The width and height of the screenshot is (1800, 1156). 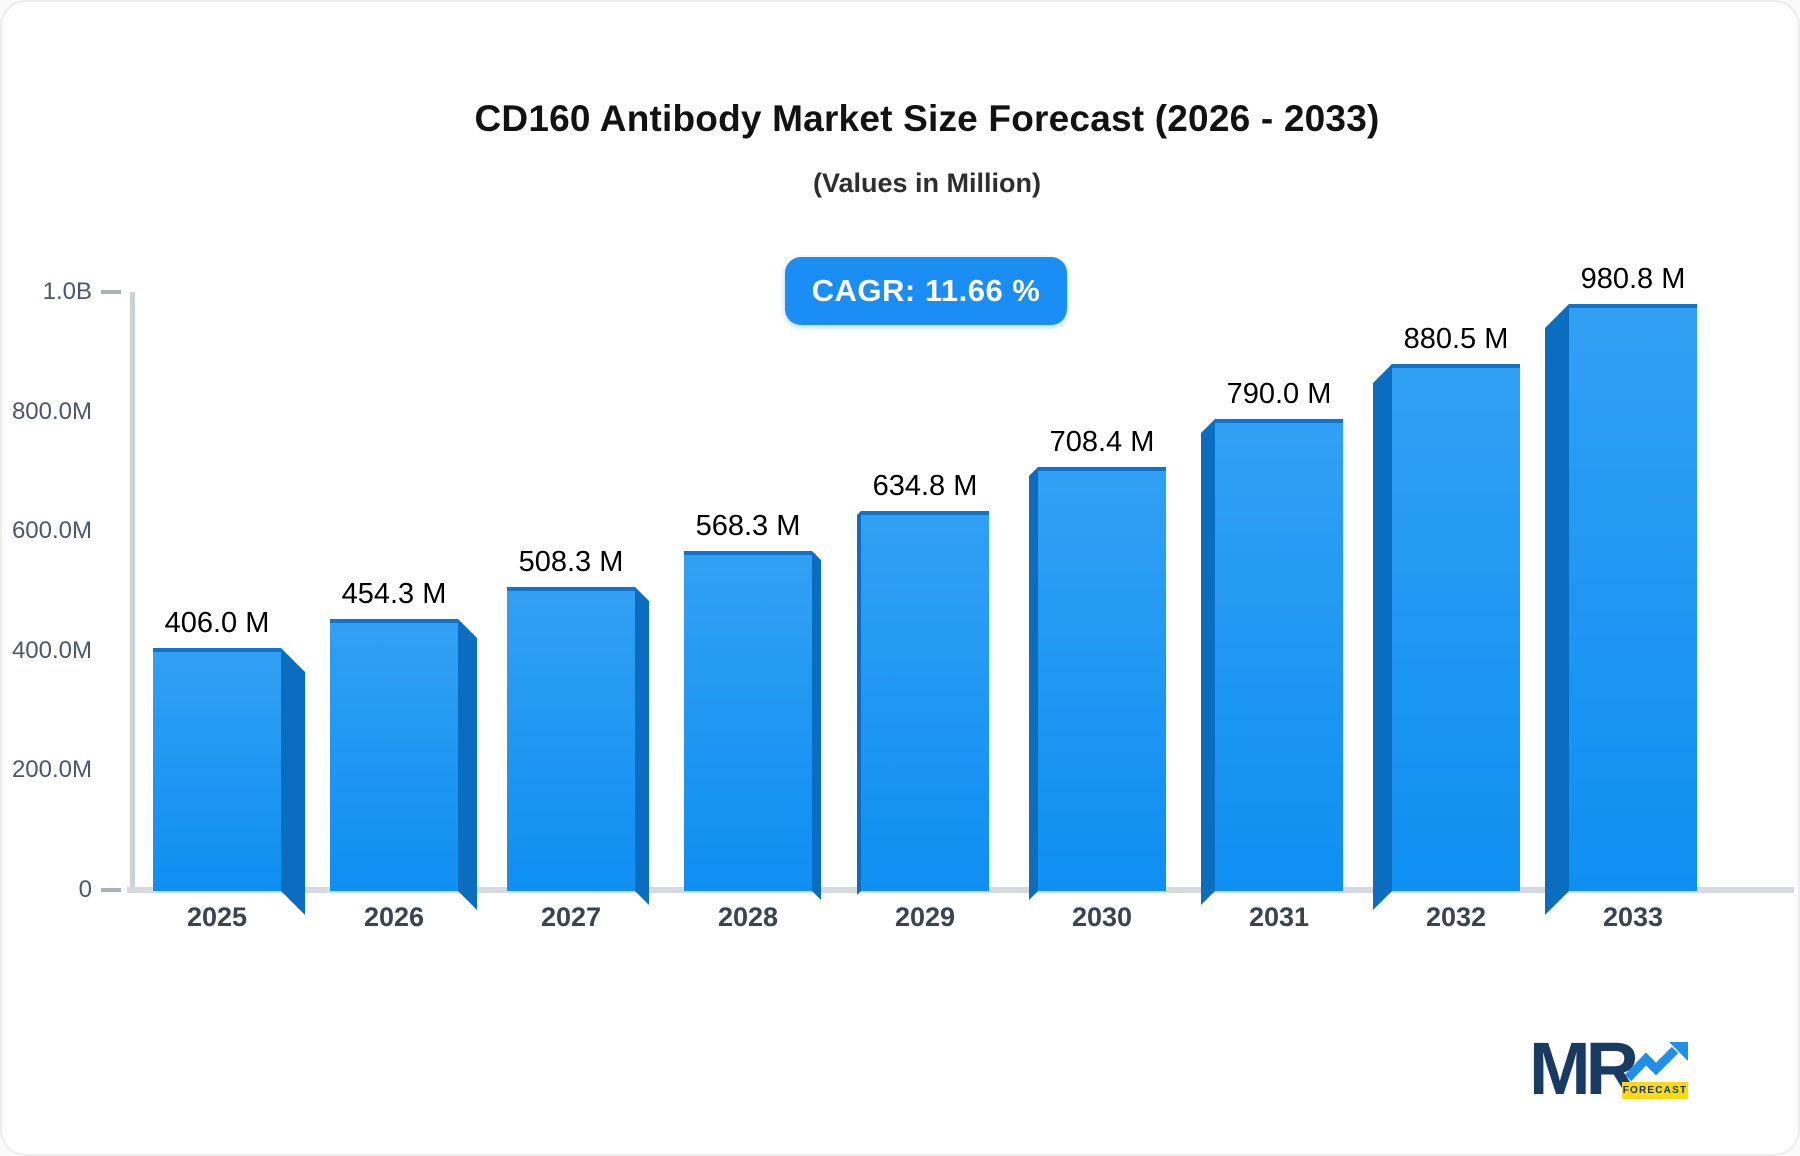 What do you see at coordinates (571, 917) in the screenshot?
I see `x-axis-label-2027: 2027` at bounding box center [571, 917].